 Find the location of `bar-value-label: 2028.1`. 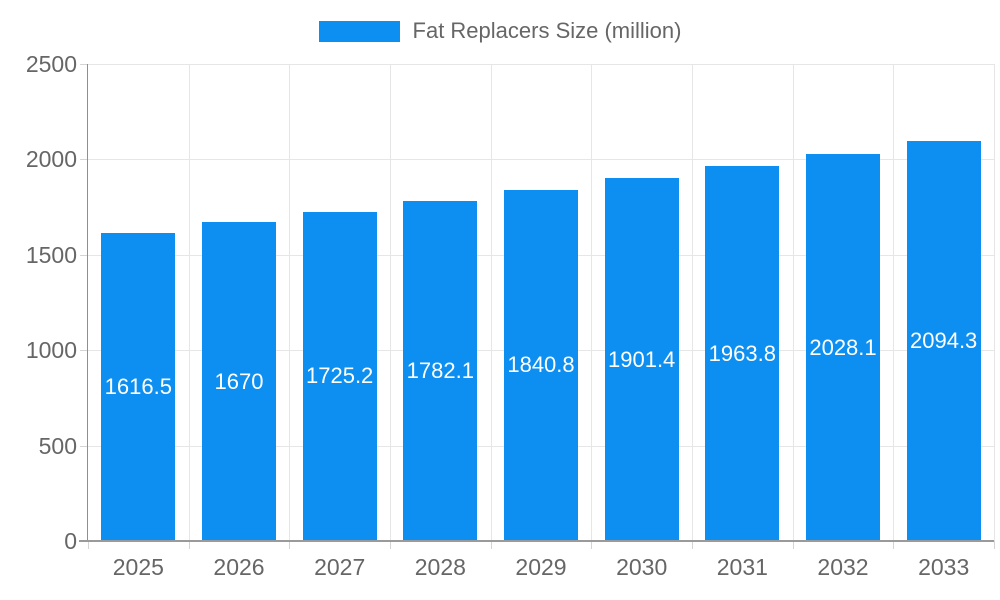

bar-value-label: 2028.1 is located at coordinates (843, 347).